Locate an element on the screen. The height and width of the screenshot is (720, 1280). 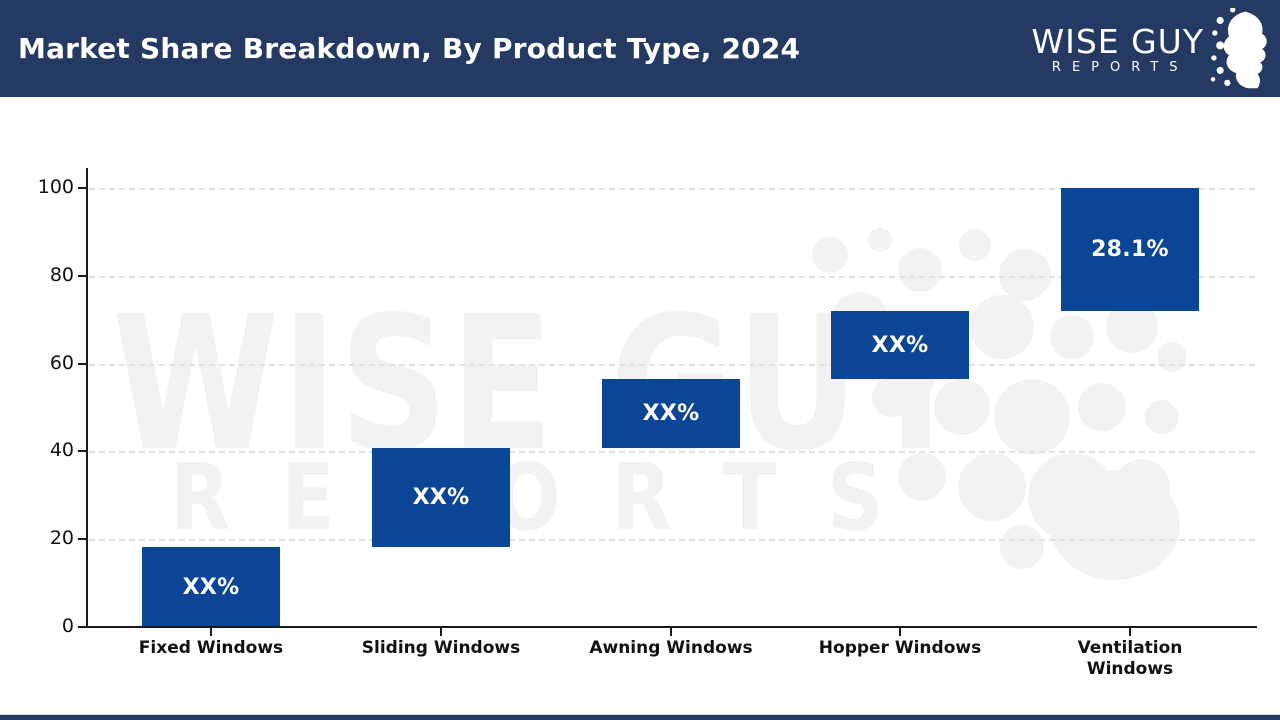
footer-hairline is located at coordinates (640, 714).